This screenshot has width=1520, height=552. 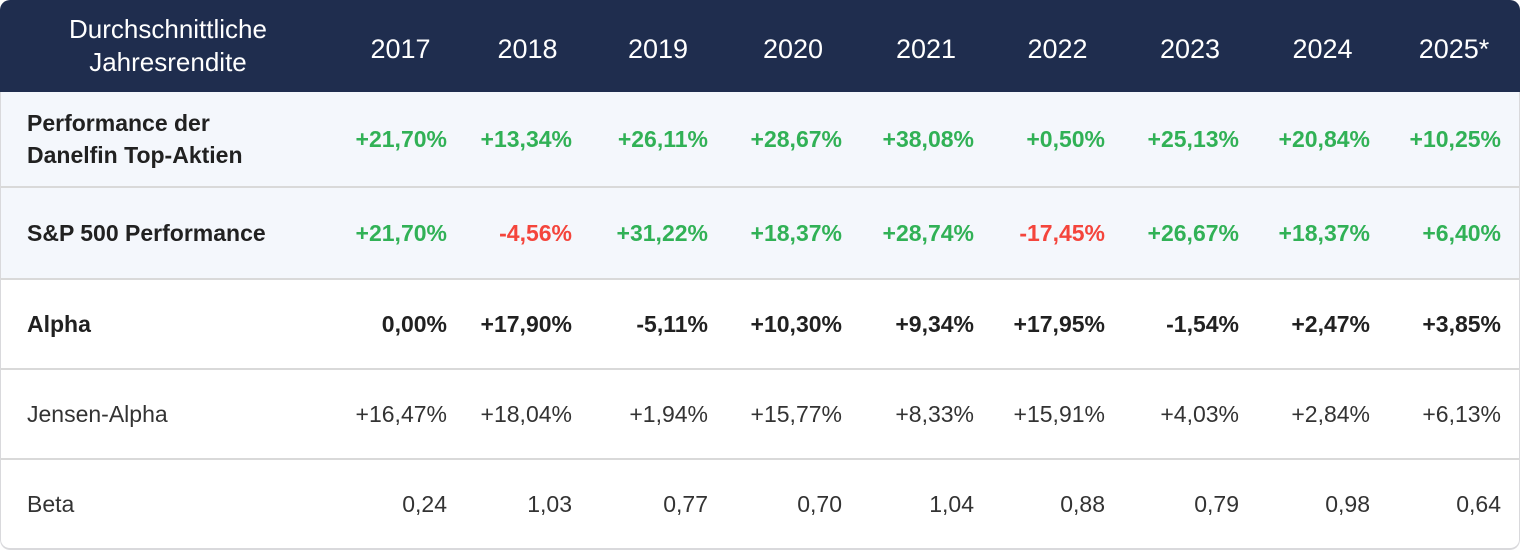 What do you see at coordinates (658, 46) in the screenshot?
I see `header-year-2019: 2019` at bounding box center [658, 46].